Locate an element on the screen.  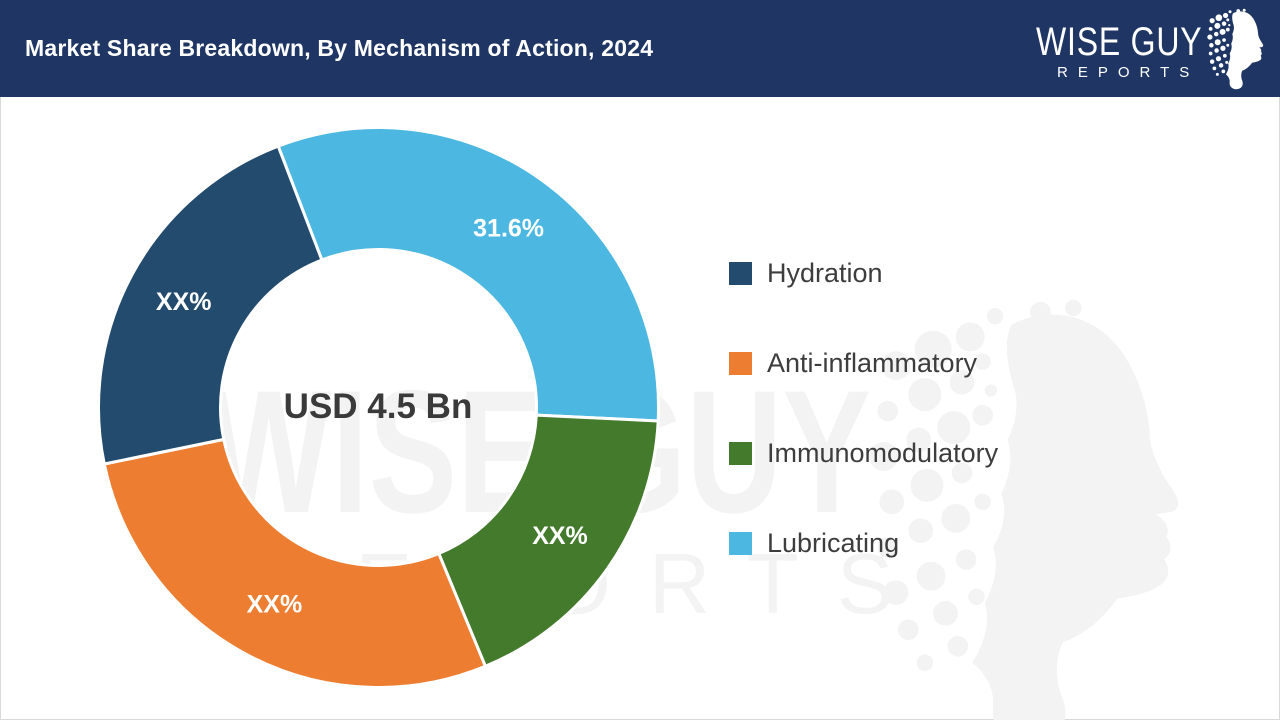
legend-item-anti-inflammatory: Anti-inflammatory is located at coordinates (863, 363).